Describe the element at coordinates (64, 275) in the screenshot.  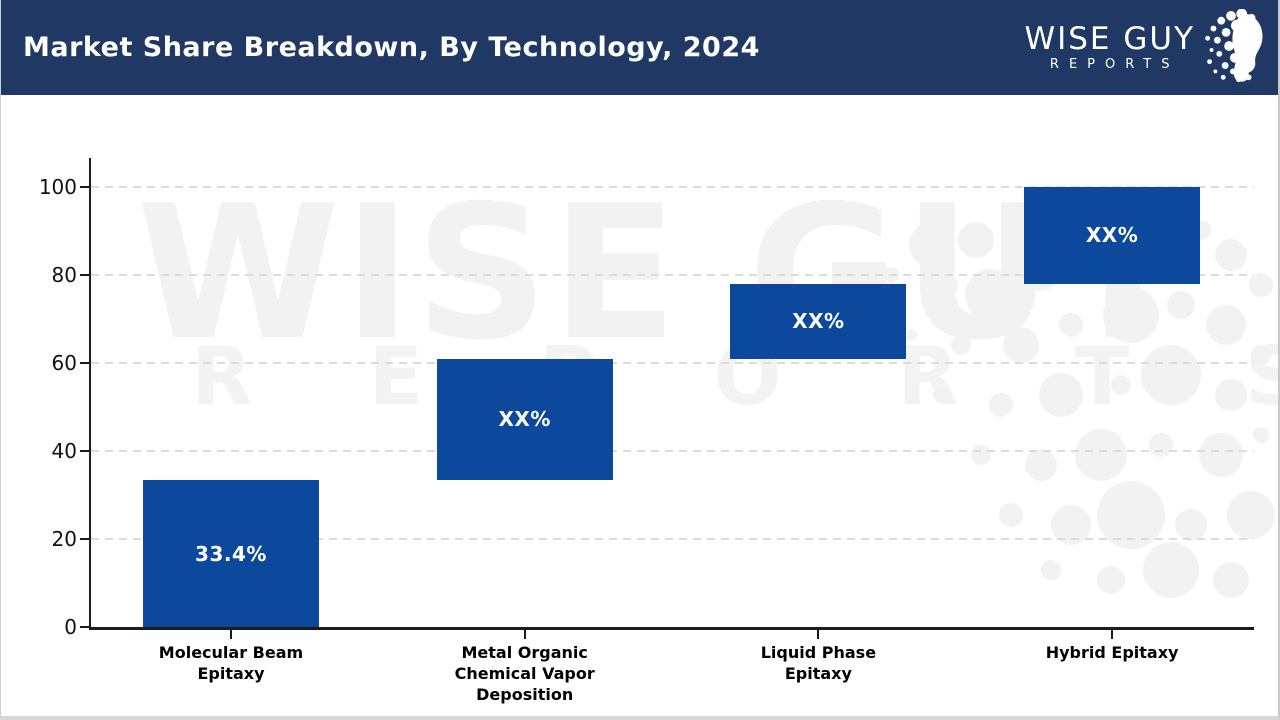
I see `y-tick-label: 80` at that location.